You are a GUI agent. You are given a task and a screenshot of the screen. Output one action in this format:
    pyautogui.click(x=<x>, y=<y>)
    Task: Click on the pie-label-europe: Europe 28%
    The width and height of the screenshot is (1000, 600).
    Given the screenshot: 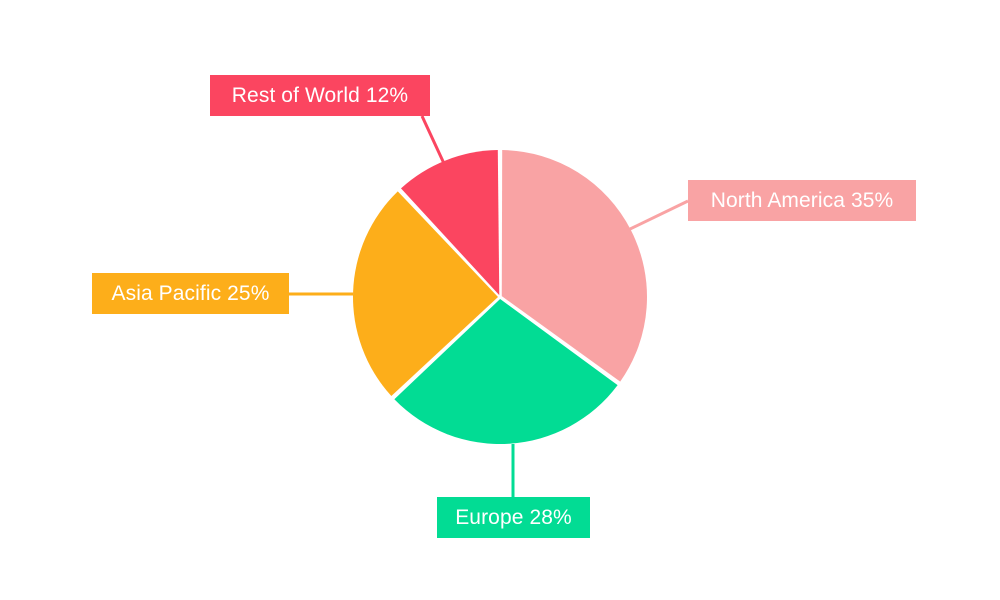 What is the action you would take?
    pyautogui.click(x=513, y=517)
    